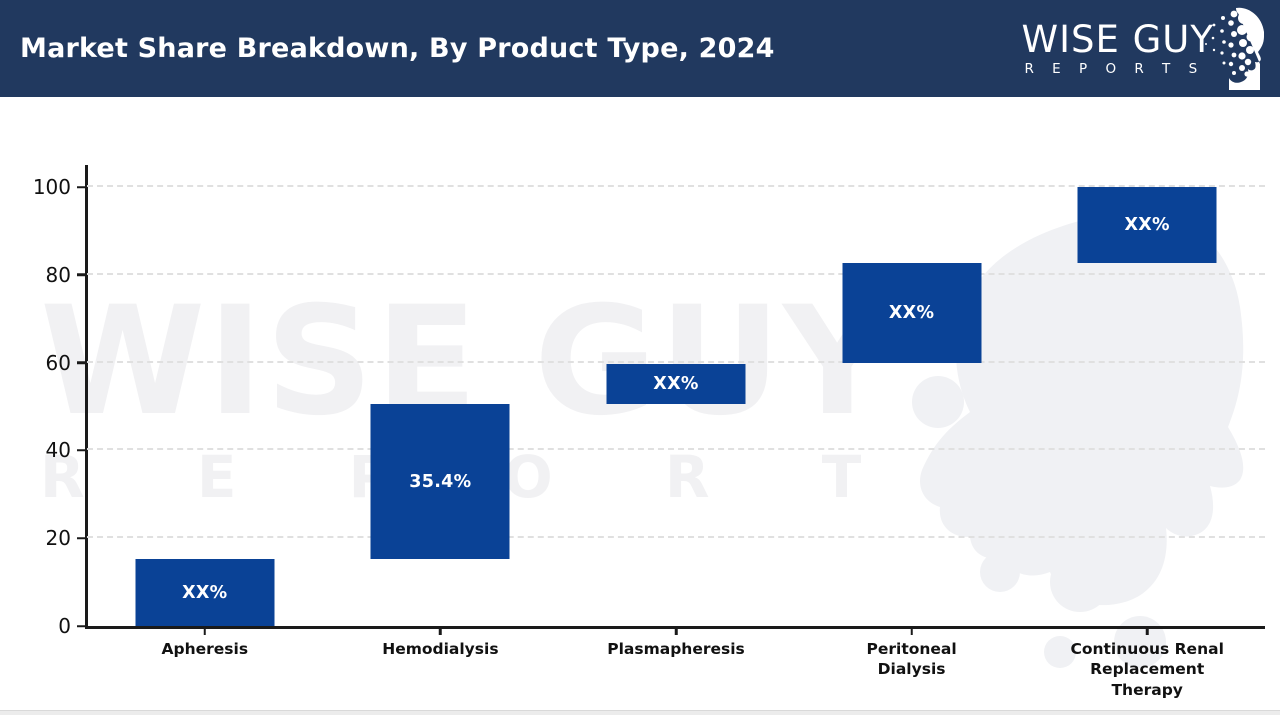  I want to click on y-tick-label: 100, so click(51, 187).